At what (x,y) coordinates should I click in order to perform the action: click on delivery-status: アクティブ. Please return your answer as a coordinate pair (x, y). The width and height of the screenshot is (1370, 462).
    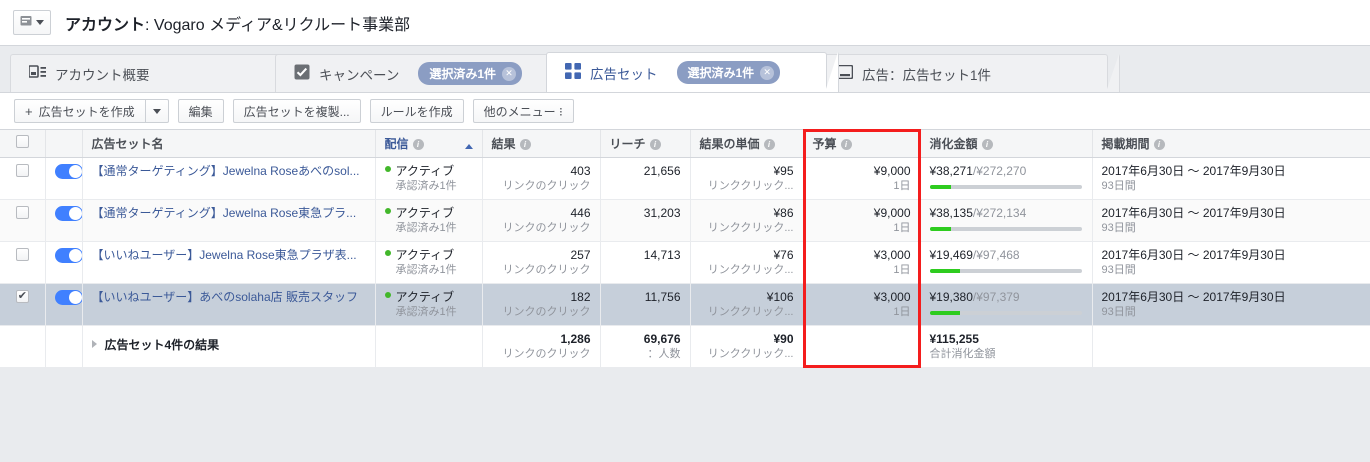
    Looking at the image, I should click on (425, 170).